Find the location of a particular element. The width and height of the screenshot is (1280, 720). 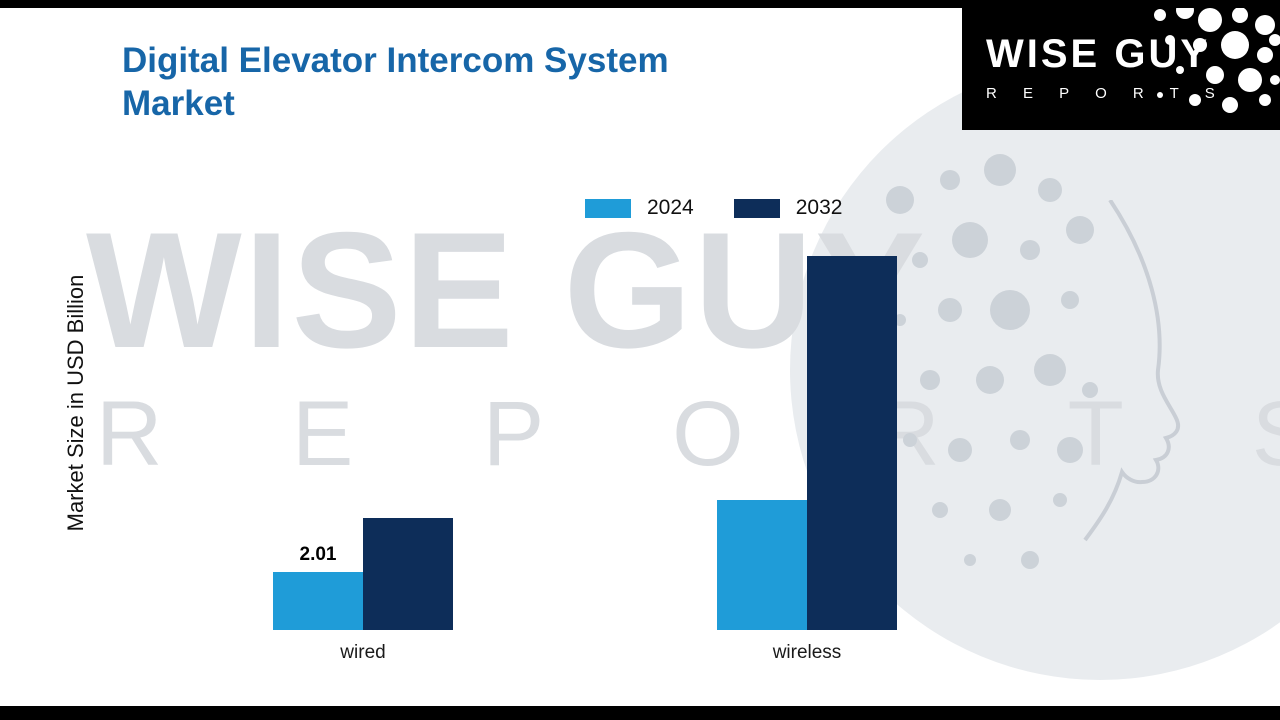

bar-wireless-2024 is located at coordinates (762, 565).